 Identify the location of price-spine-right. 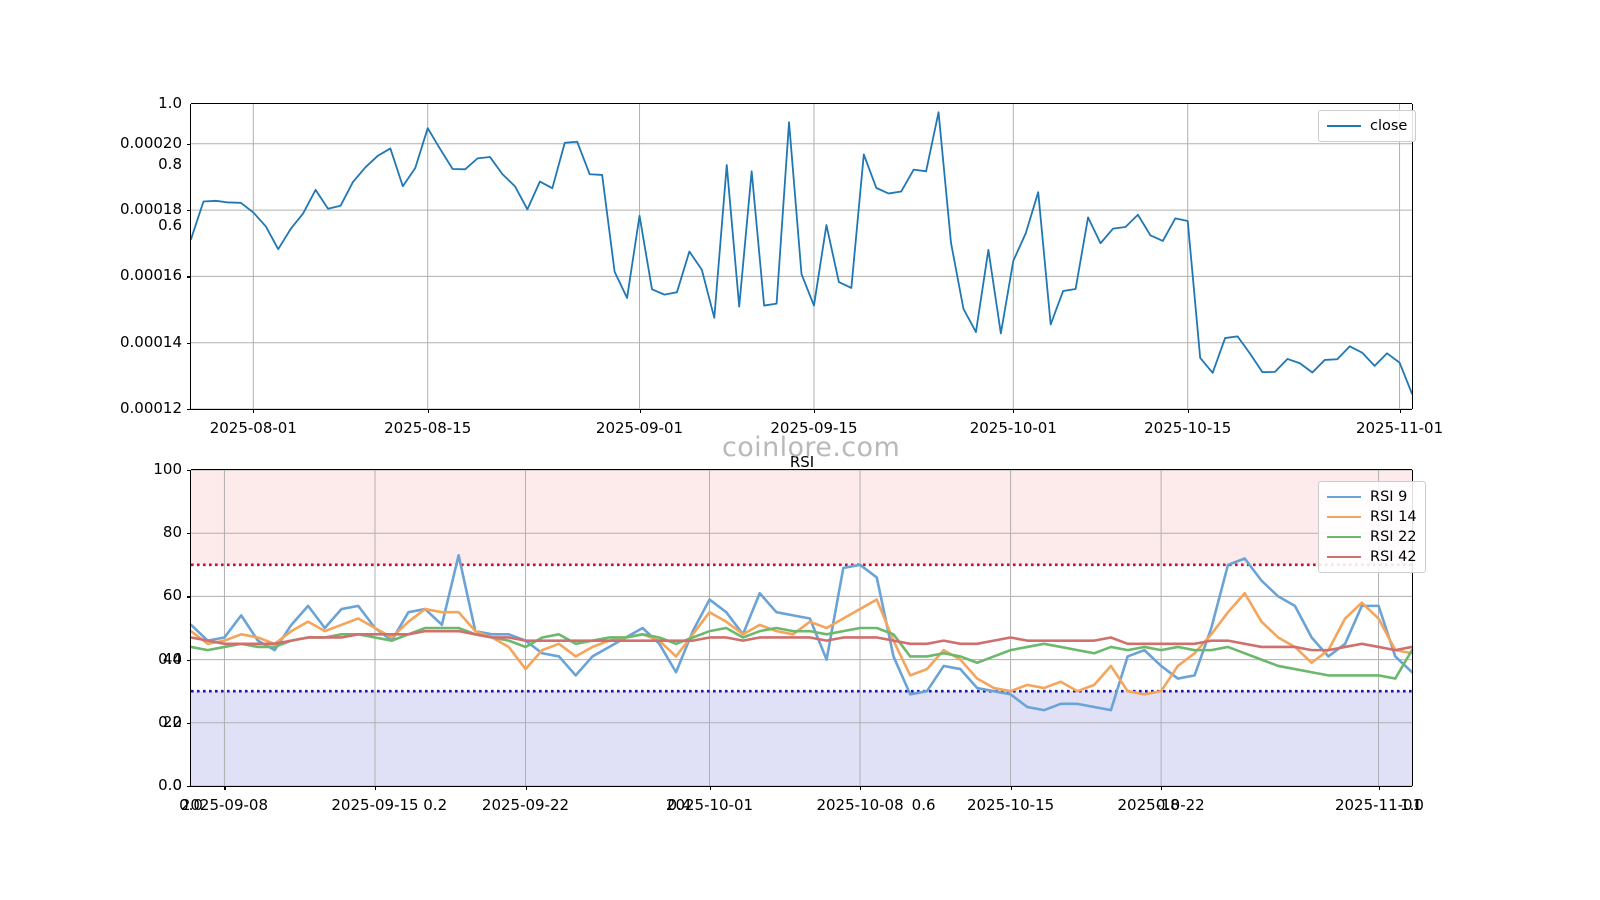
(1412, 256).